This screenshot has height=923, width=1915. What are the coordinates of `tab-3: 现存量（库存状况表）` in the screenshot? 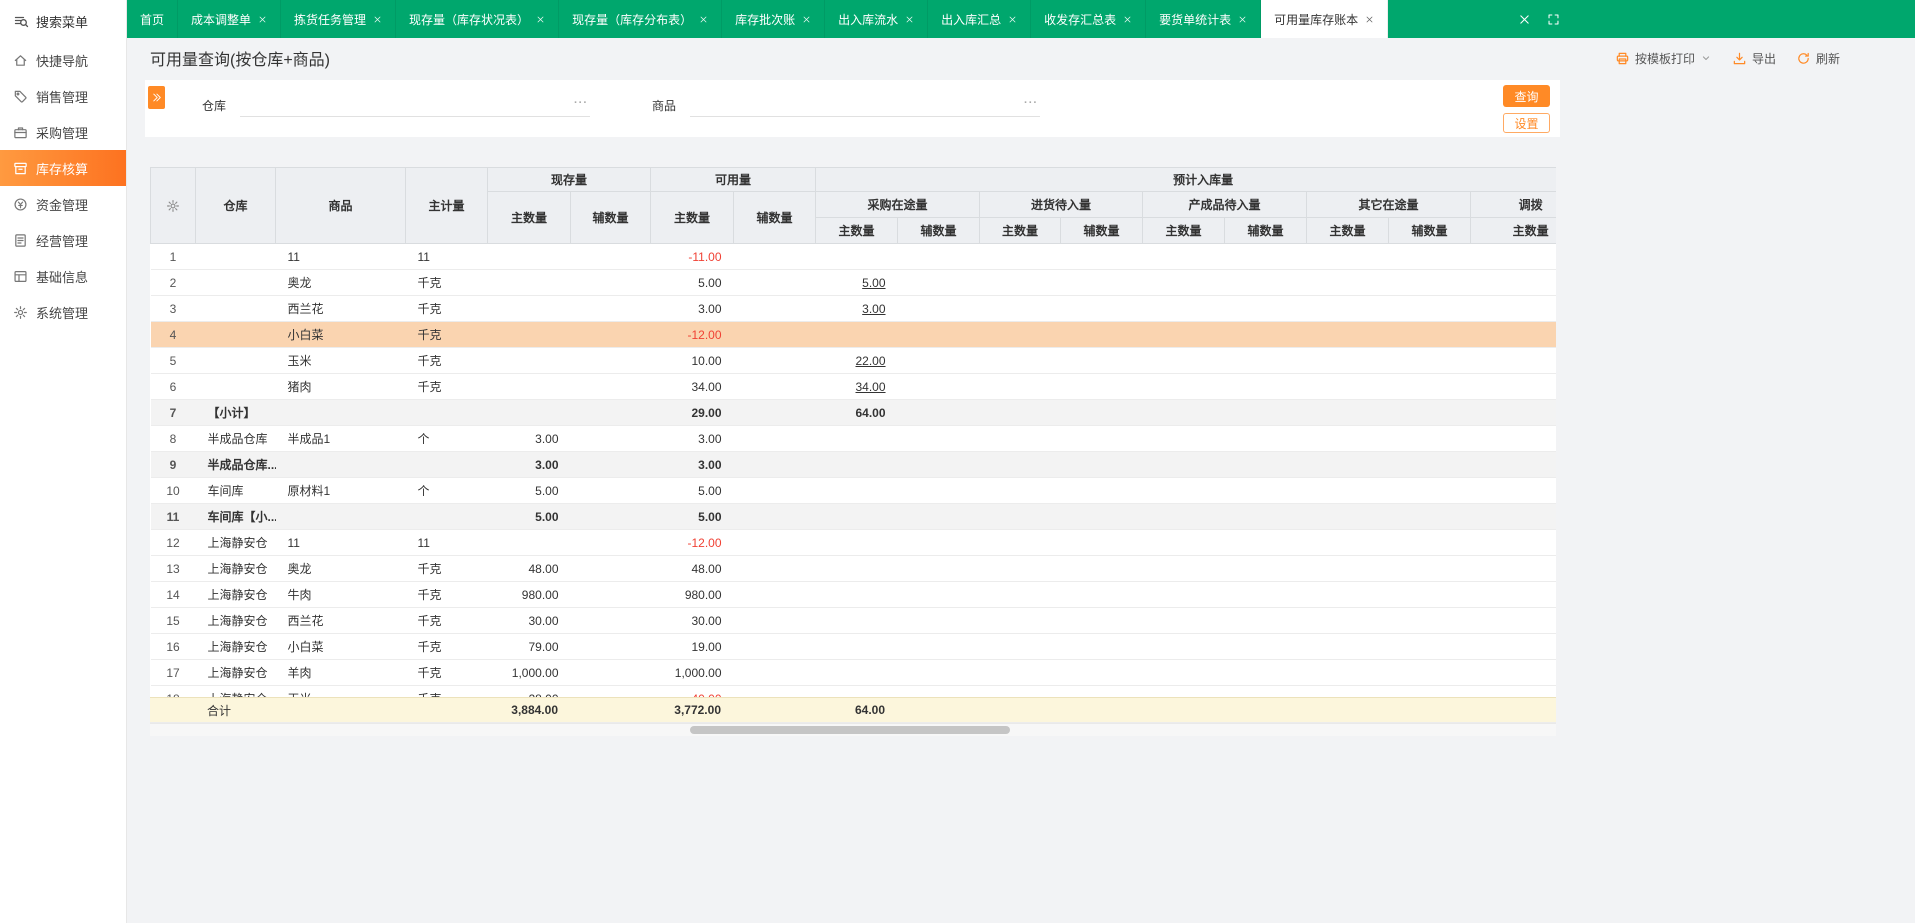 It's located at (478, 19).